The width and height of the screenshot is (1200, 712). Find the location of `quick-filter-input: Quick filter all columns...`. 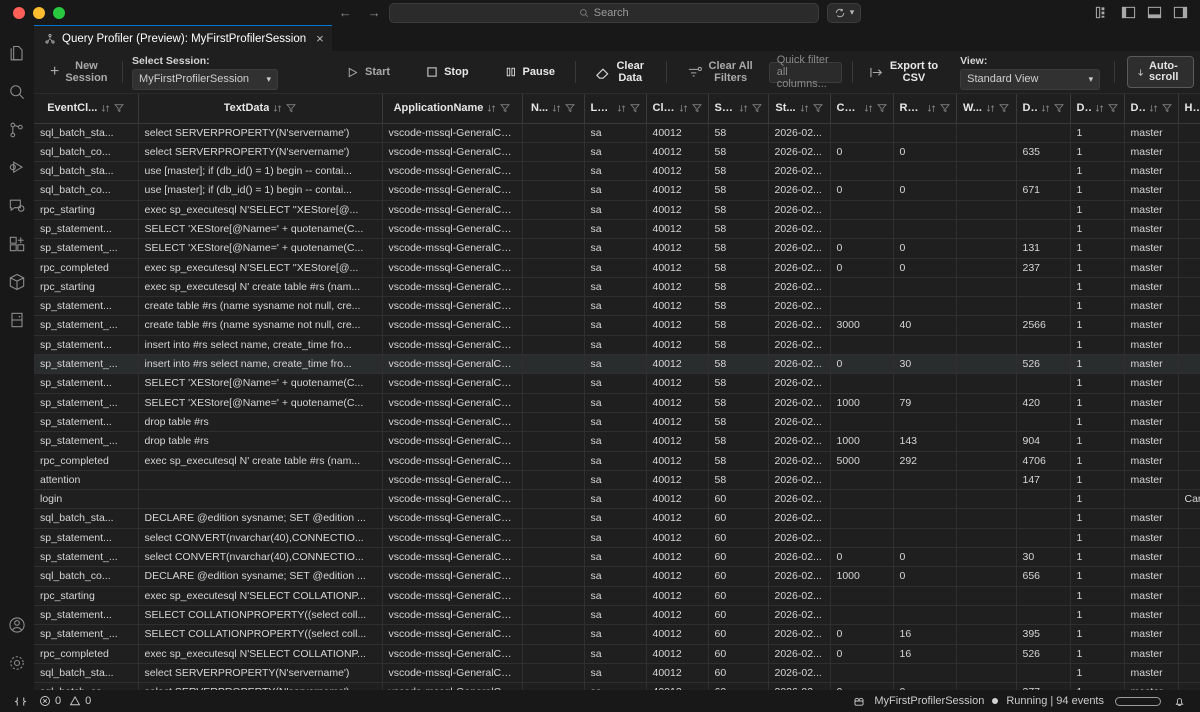

quick-filter-input: Quick filter all columns... is located at coordinates (805, 72).